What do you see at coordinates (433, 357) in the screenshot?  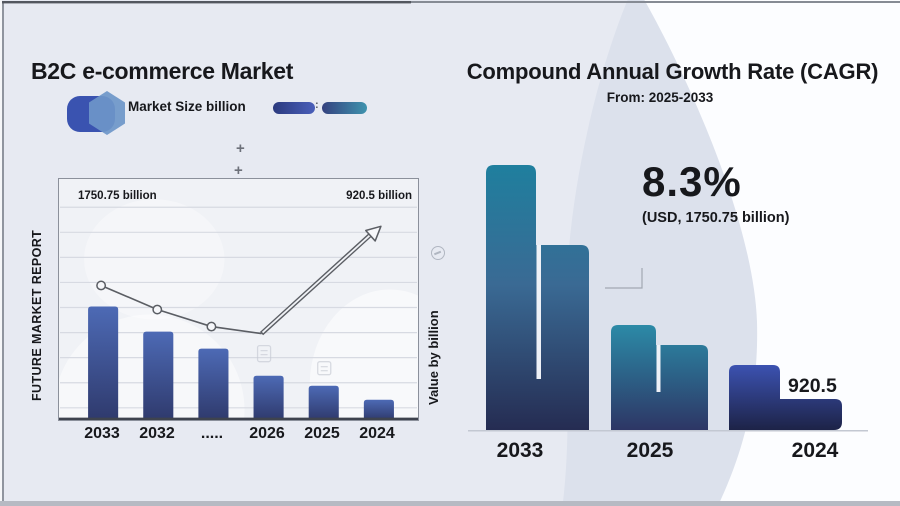 I see `value-axis-label: Value by billion` at bounding box center [433, 357].